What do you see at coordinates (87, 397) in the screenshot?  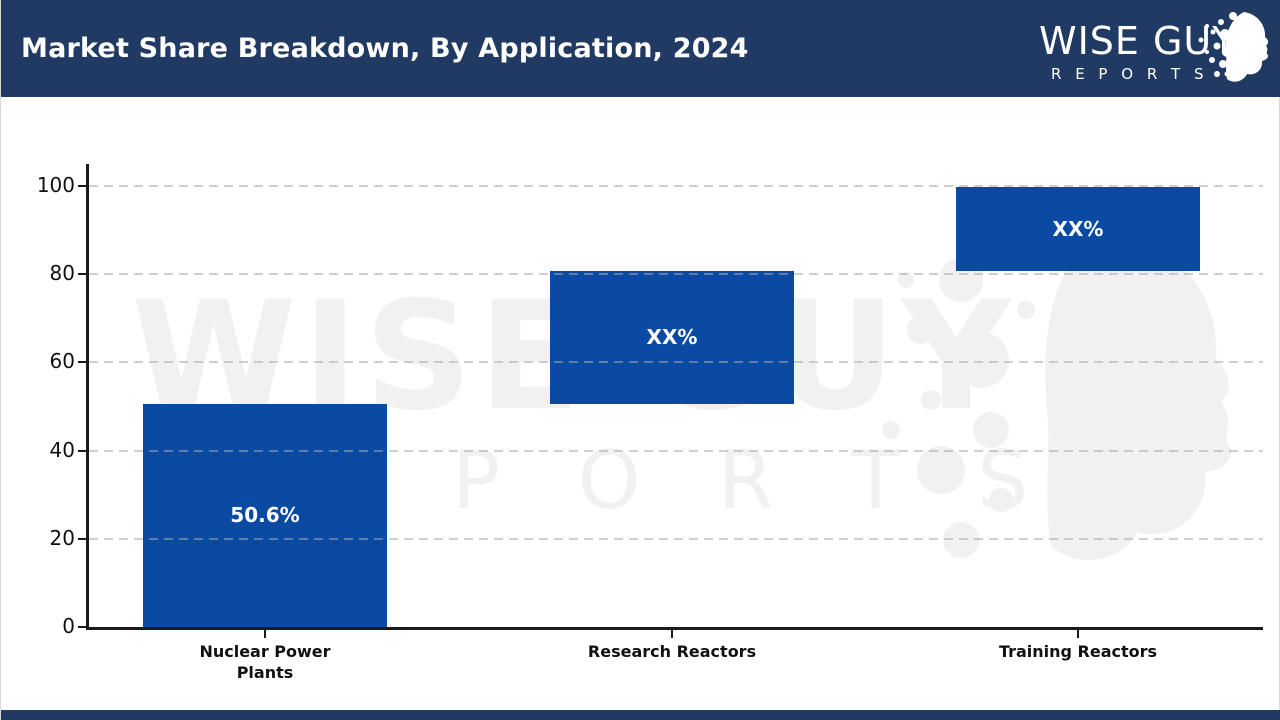 I see `y-axis-line` at bounding box center [87, 397].